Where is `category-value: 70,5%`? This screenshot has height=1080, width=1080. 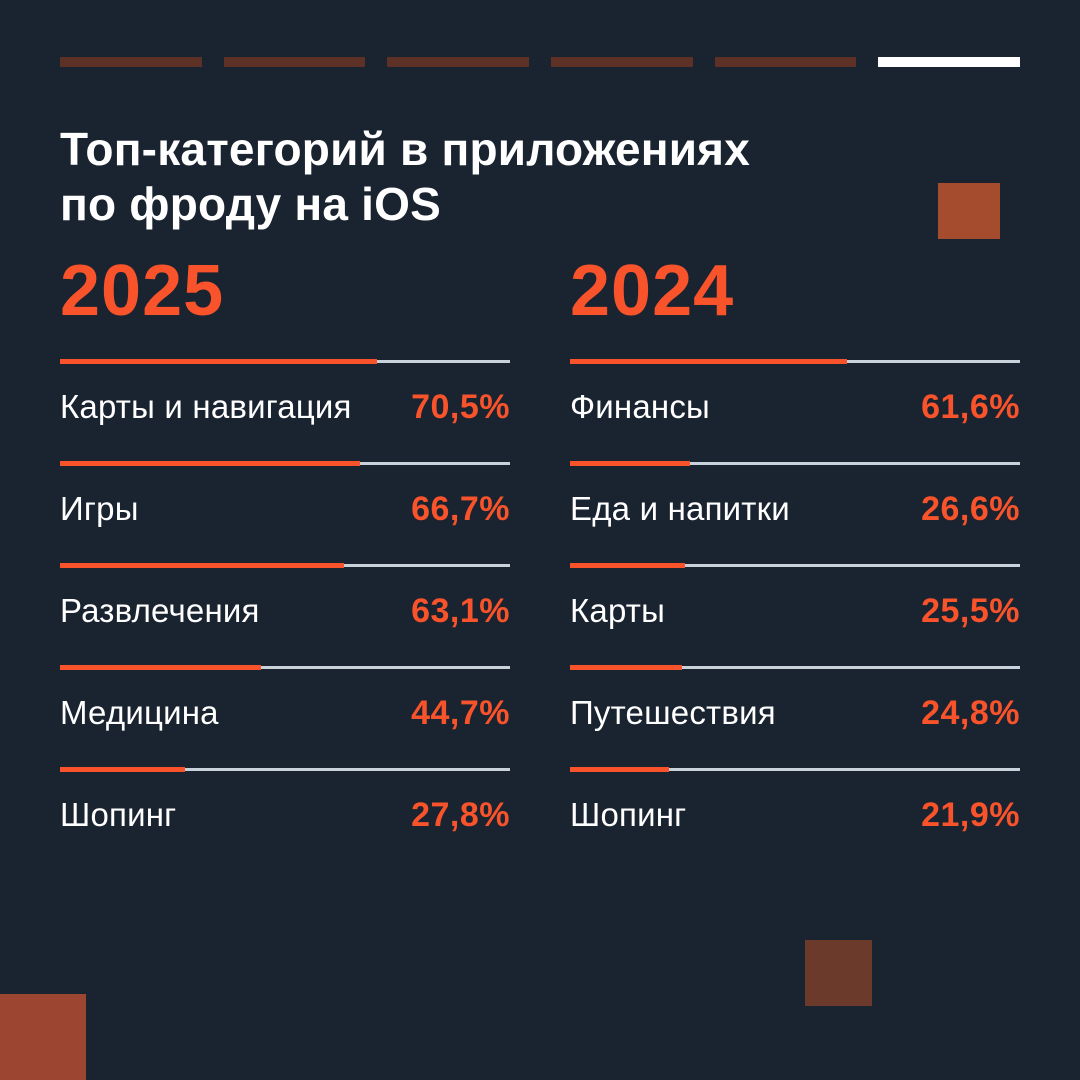 category-value: 70,5% is located at coordinates (460, 407).